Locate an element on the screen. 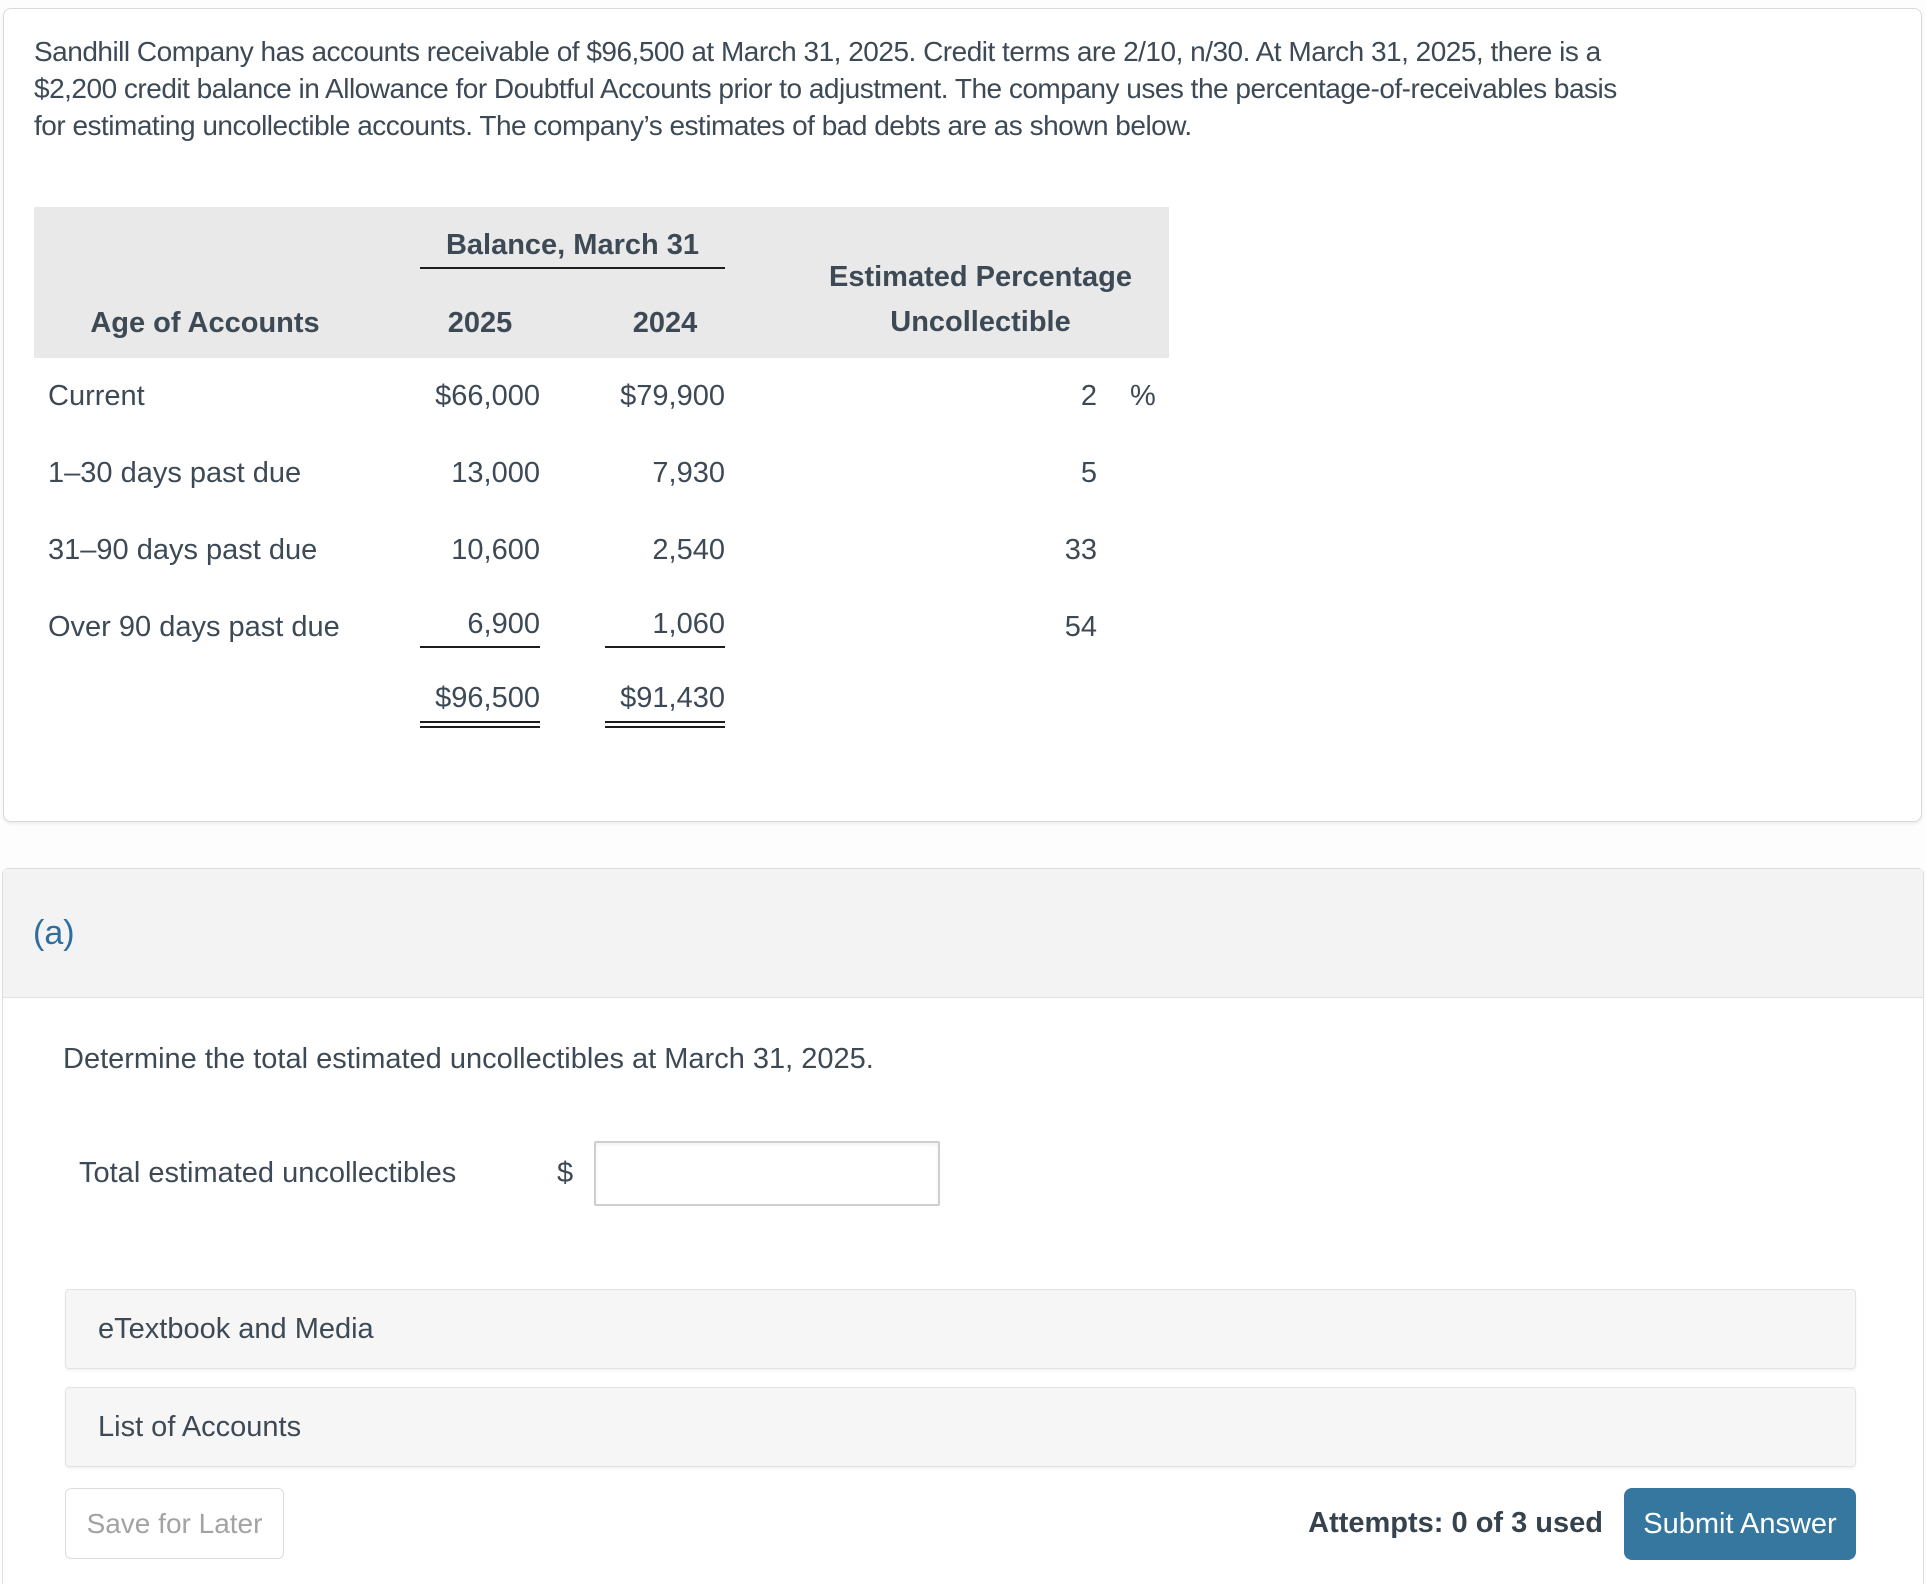 This screenshot has height=1584, width=1926. column-header-2025: 2025 is located at coordinates (480, 323).